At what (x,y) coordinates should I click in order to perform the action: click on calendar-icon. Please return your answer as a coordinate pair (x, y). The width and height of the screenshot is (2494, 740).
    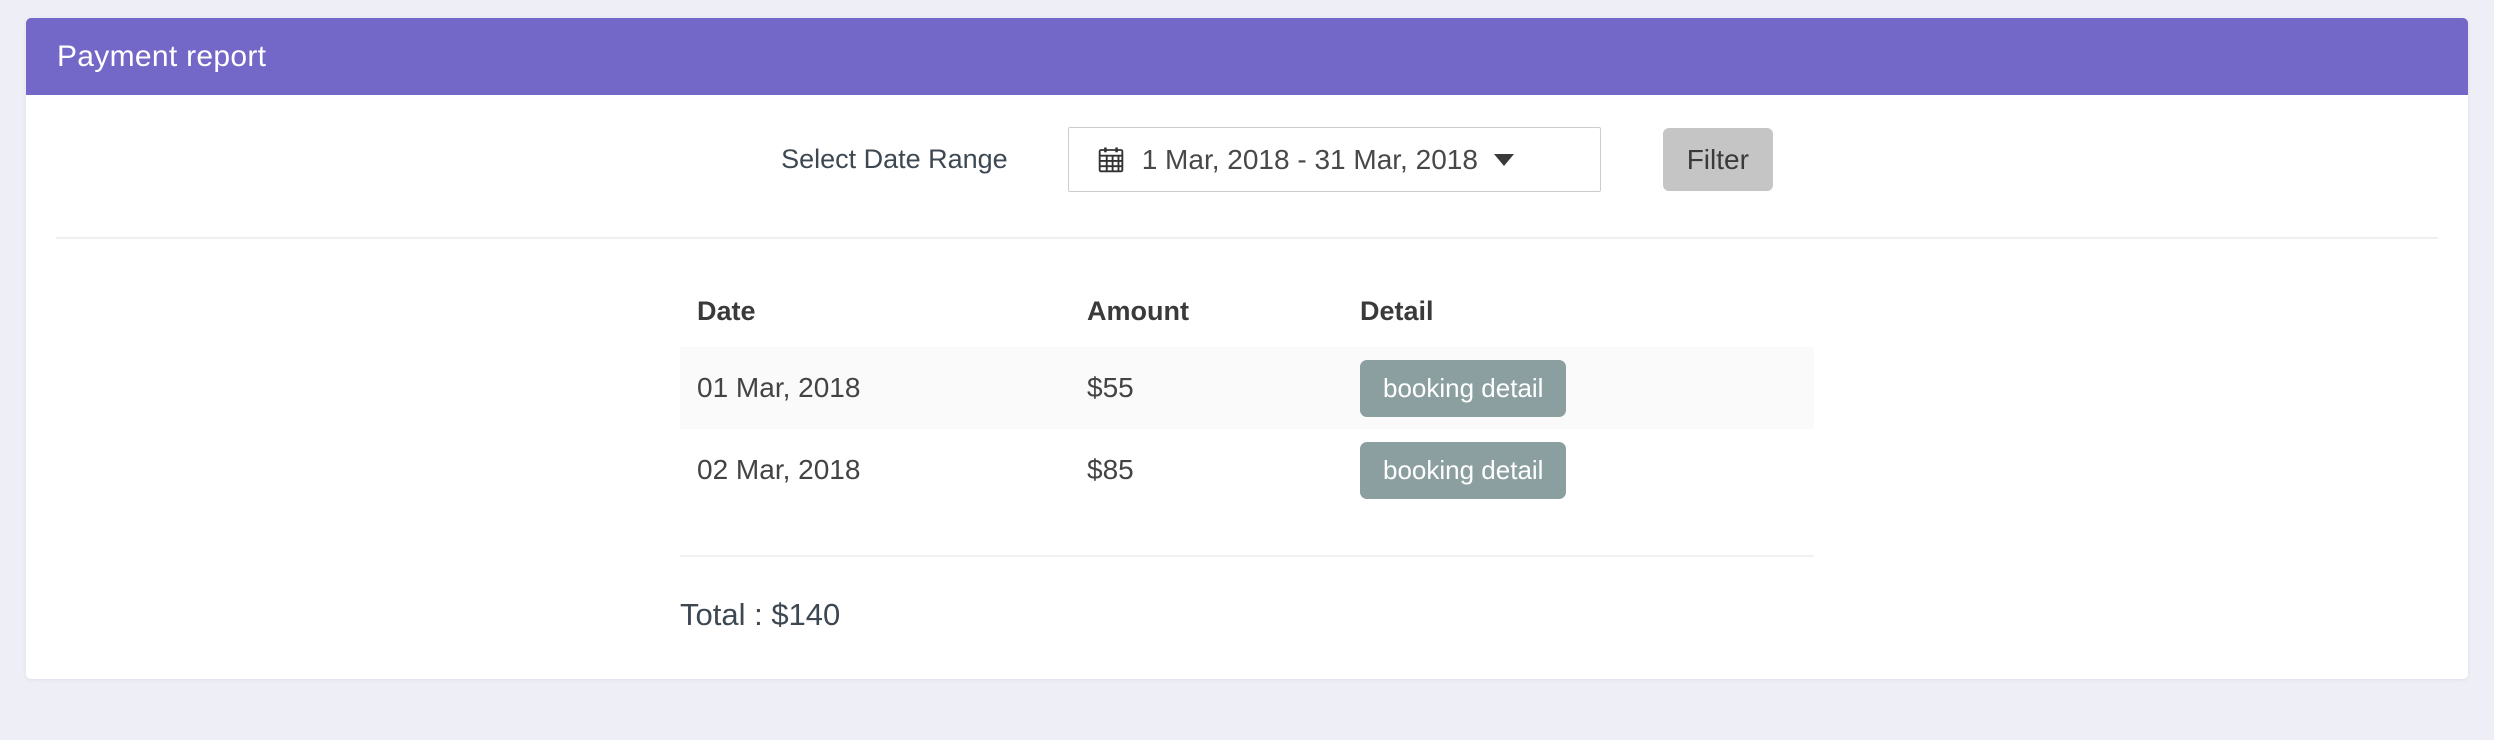
    Looking at the image, I should click on (1111, 160).